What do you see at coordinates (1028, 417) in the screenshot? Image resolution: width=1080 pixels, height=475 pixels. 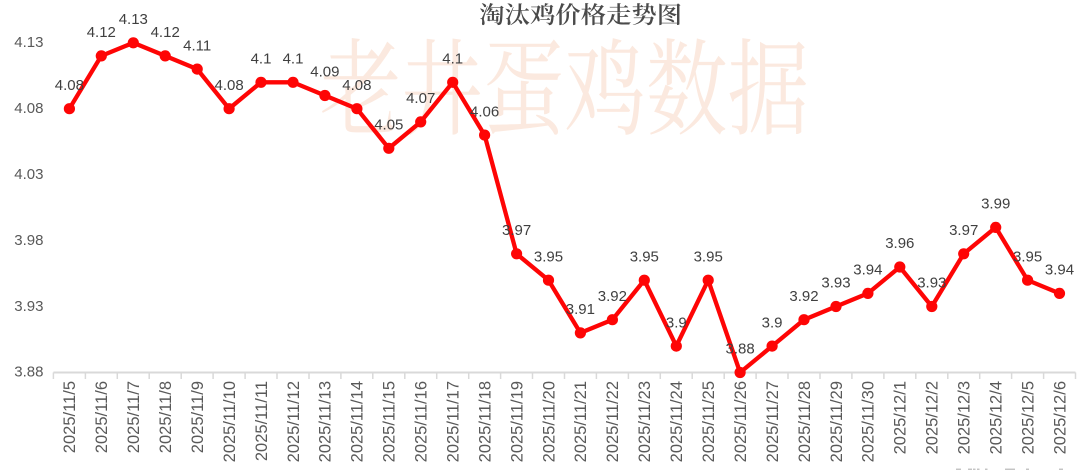 I see `svg-text: 2025/12/5` at bounding box center [1028, 417].